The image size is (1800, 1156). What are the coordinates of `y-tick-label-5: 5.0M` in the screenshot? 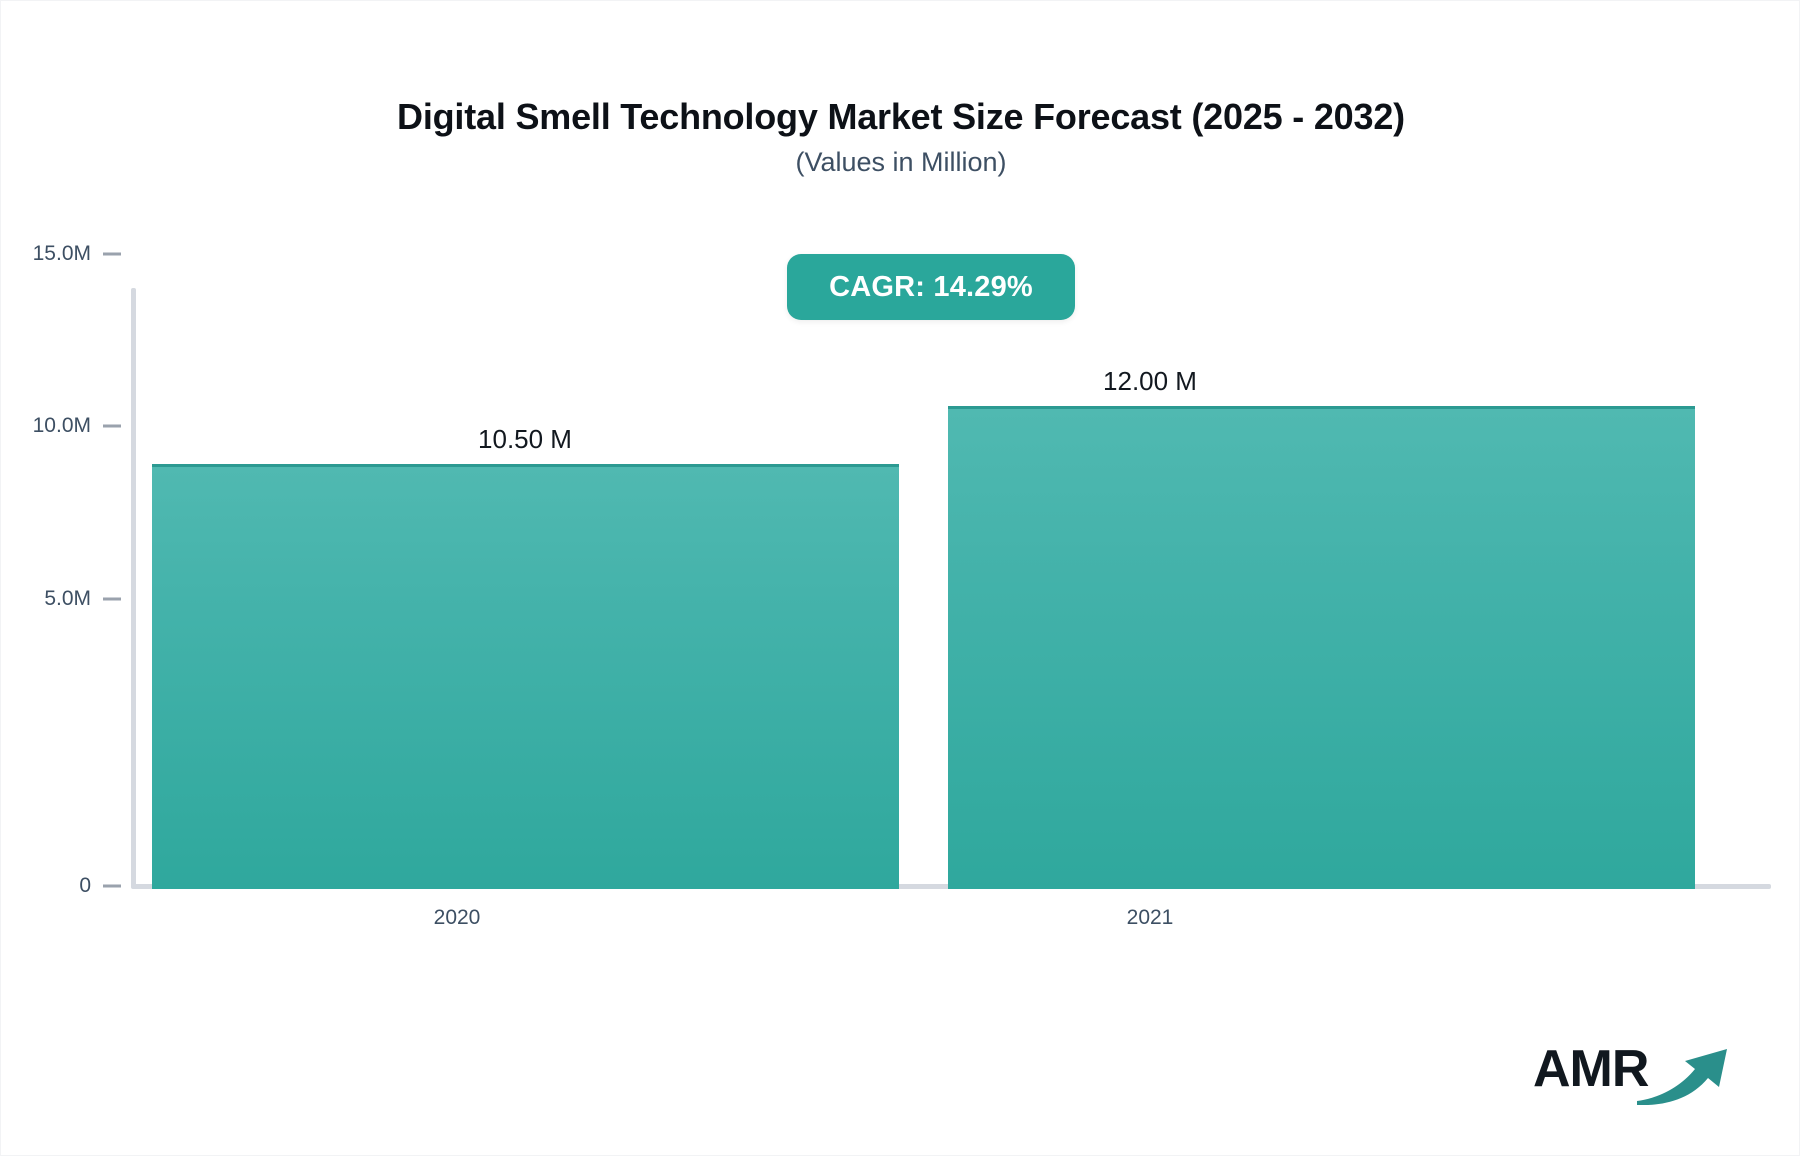 It's located at (67, 598).